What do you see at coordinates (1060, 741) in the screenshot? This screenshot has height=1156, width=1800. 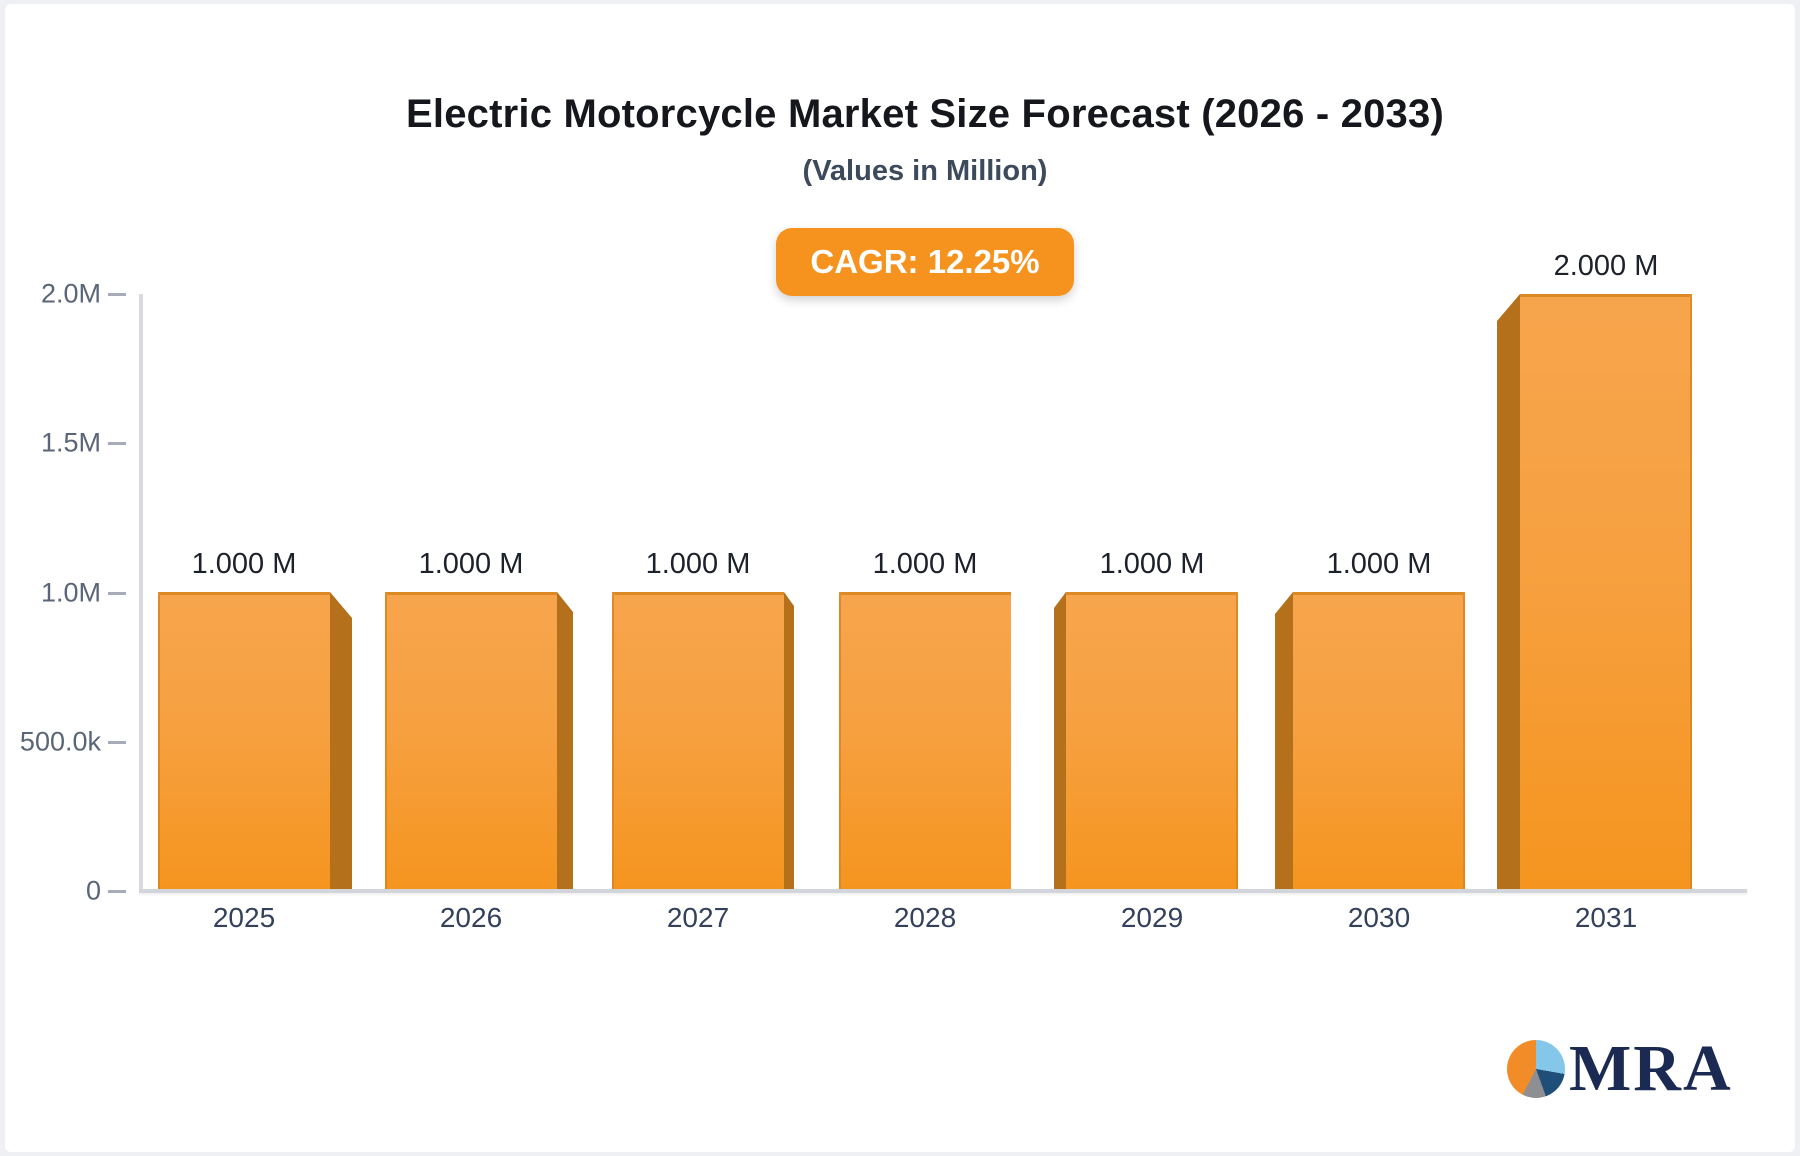 I see `bar-side-3d-2029` at bounding box center [1060, 741].